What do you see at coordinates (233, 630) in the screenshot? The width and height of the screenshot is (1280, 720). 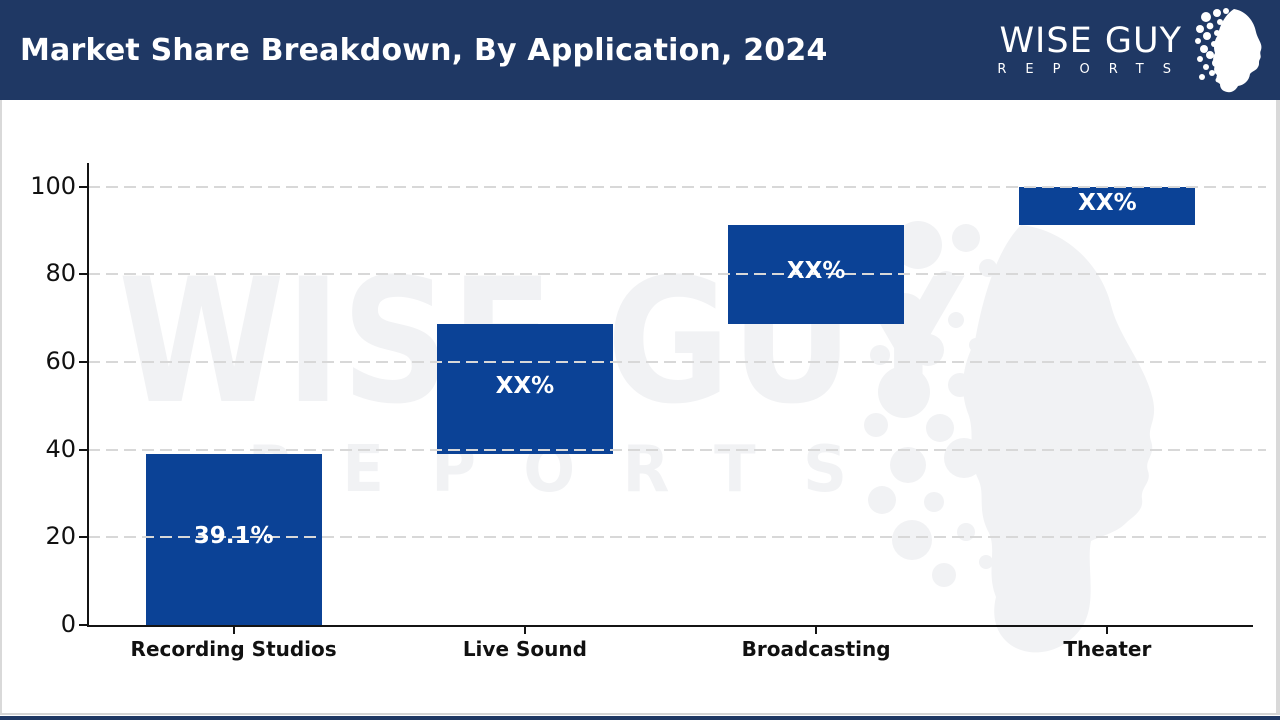 I see `x-tick-recording-studios` at bounding box center [233, 630].